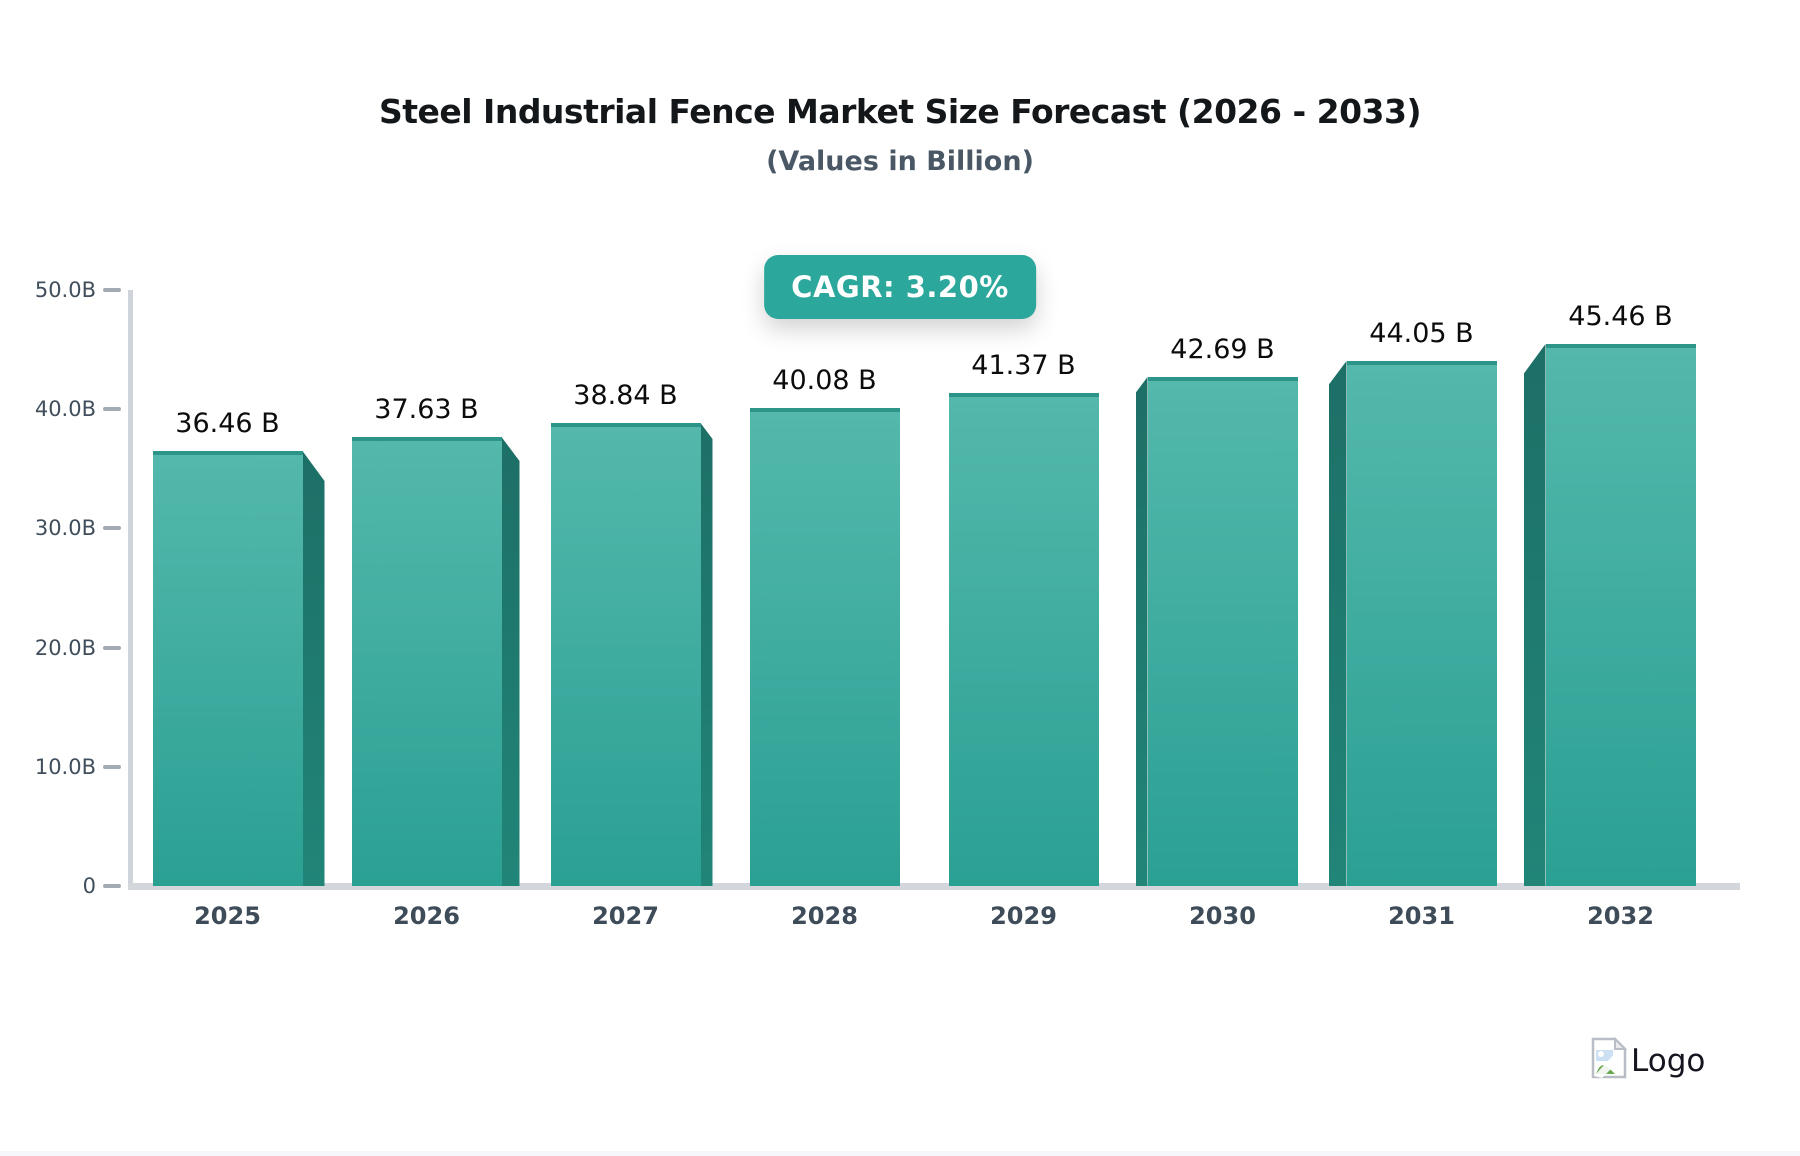 Image resolution: width=1800 pixels, height=1156 pixels. Describe the element at coordinates (227, 423) in the screenshot. I see `bar-value-label: 36.46 B` at that location.